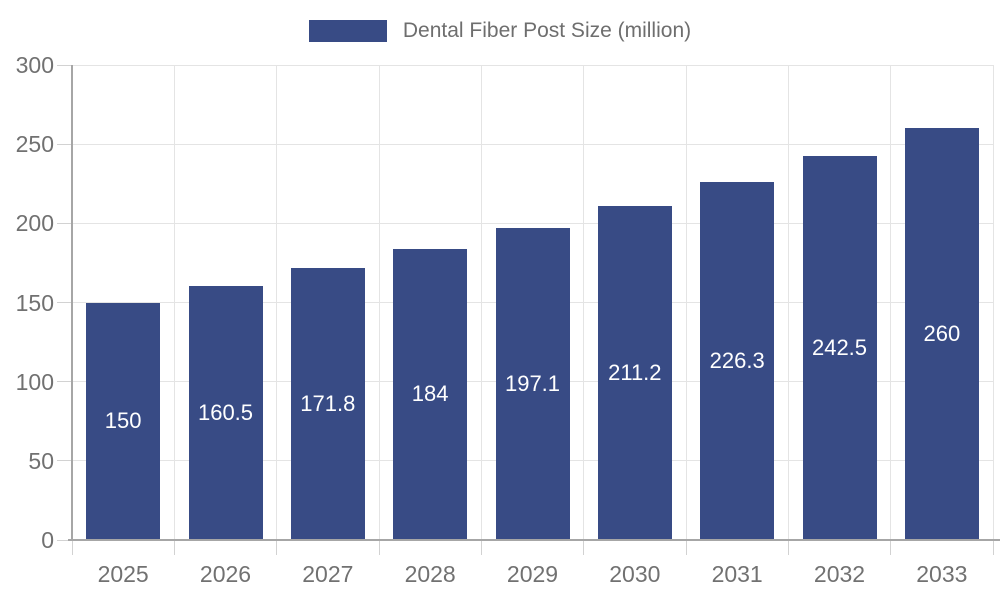 The width and height of the screenshot is (1000, 600). Describe the element at coordinates (635, 574) in the screenshot. I see `x-axis-label: 2030` at that location.